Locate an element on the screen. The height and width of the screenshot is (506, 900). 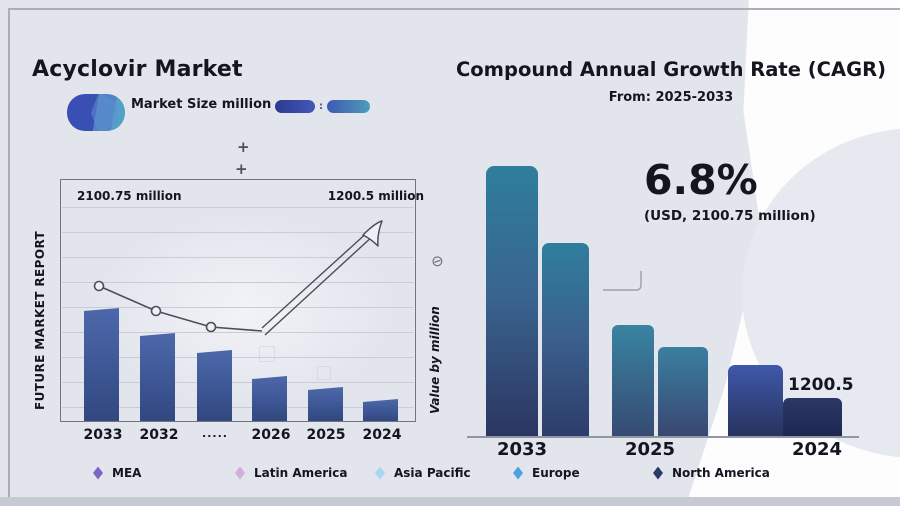
cagr-caption: (USD, 2100.75 million) is located at coordinates (730, 216).